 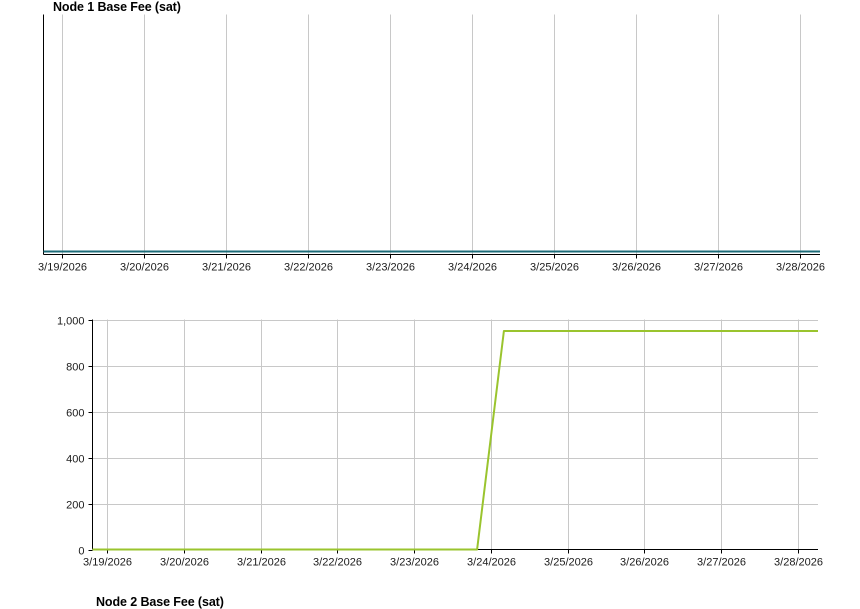 I want to click on chart-1-tick-marks, so click(x=431, y=256).